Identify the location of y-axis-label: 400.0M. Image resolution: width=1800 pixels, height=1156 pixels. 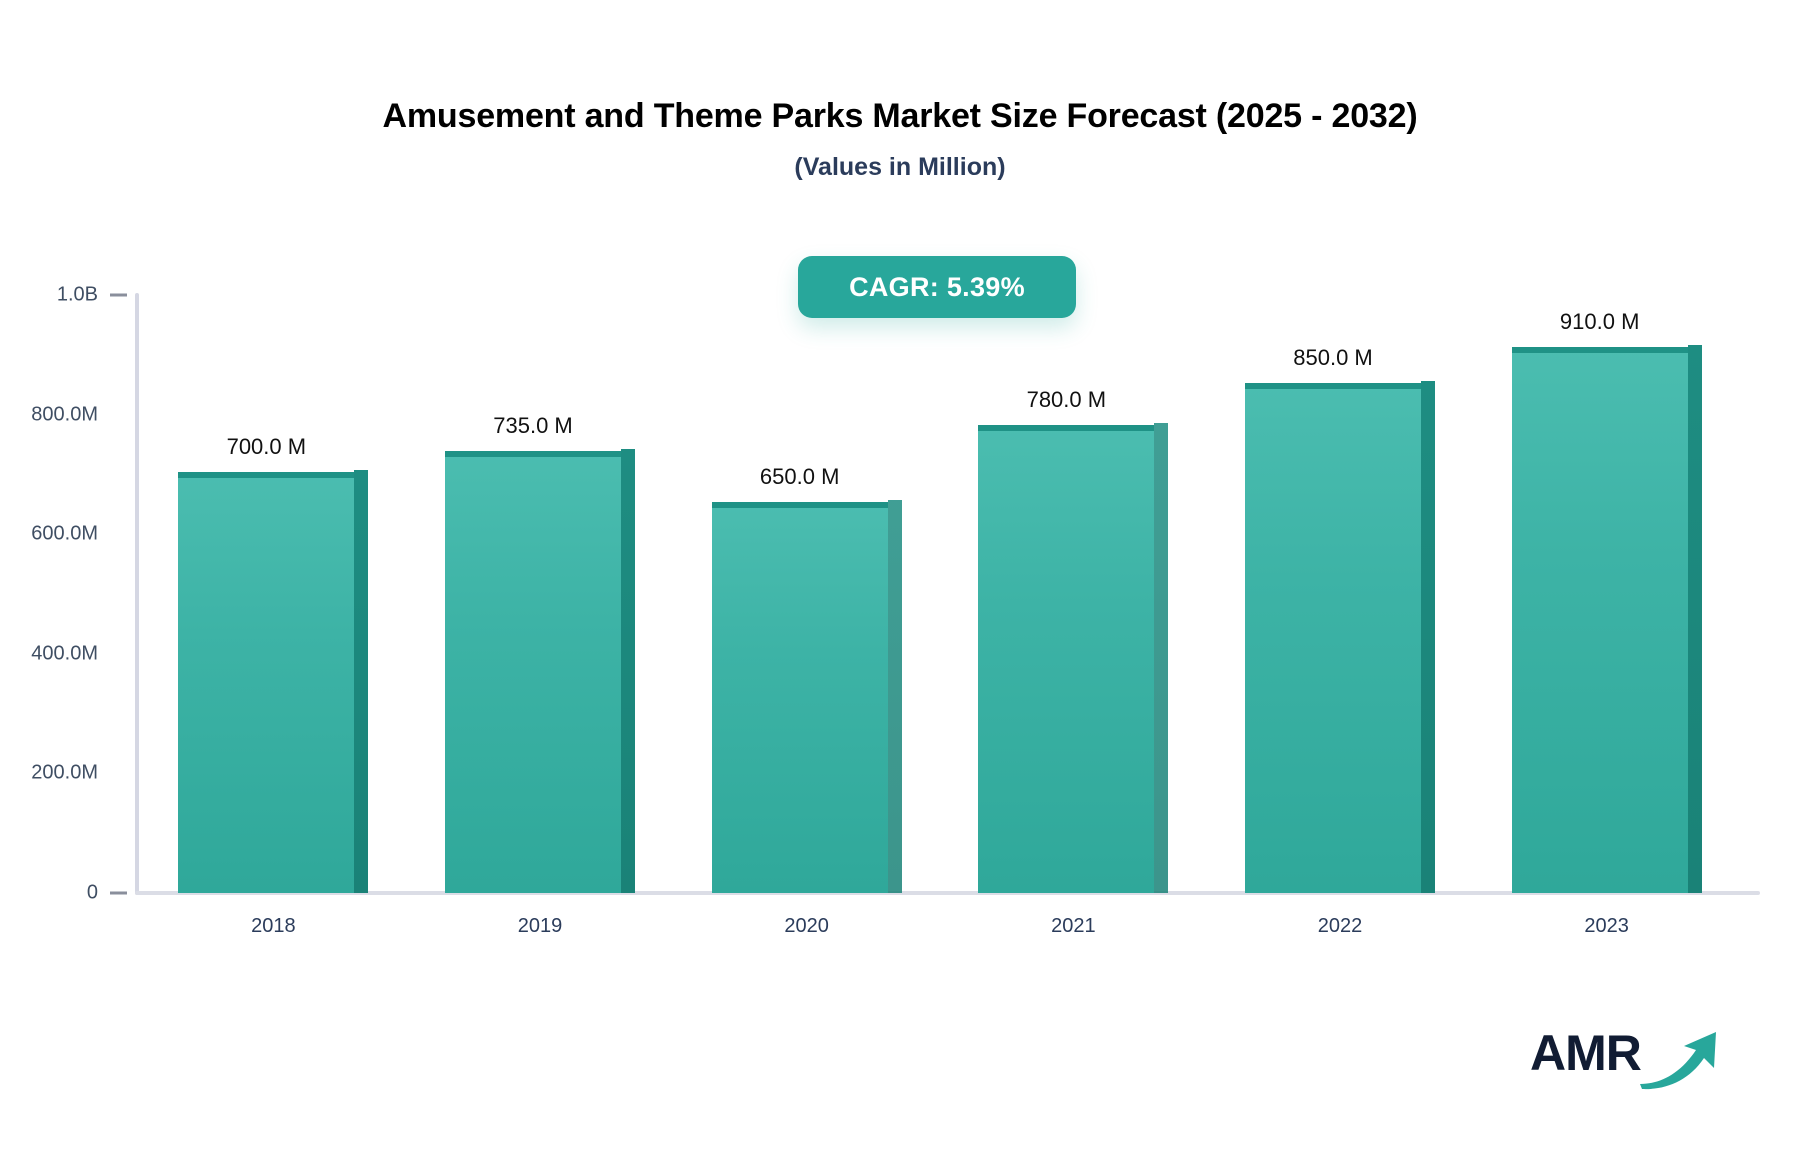
(64, 653).